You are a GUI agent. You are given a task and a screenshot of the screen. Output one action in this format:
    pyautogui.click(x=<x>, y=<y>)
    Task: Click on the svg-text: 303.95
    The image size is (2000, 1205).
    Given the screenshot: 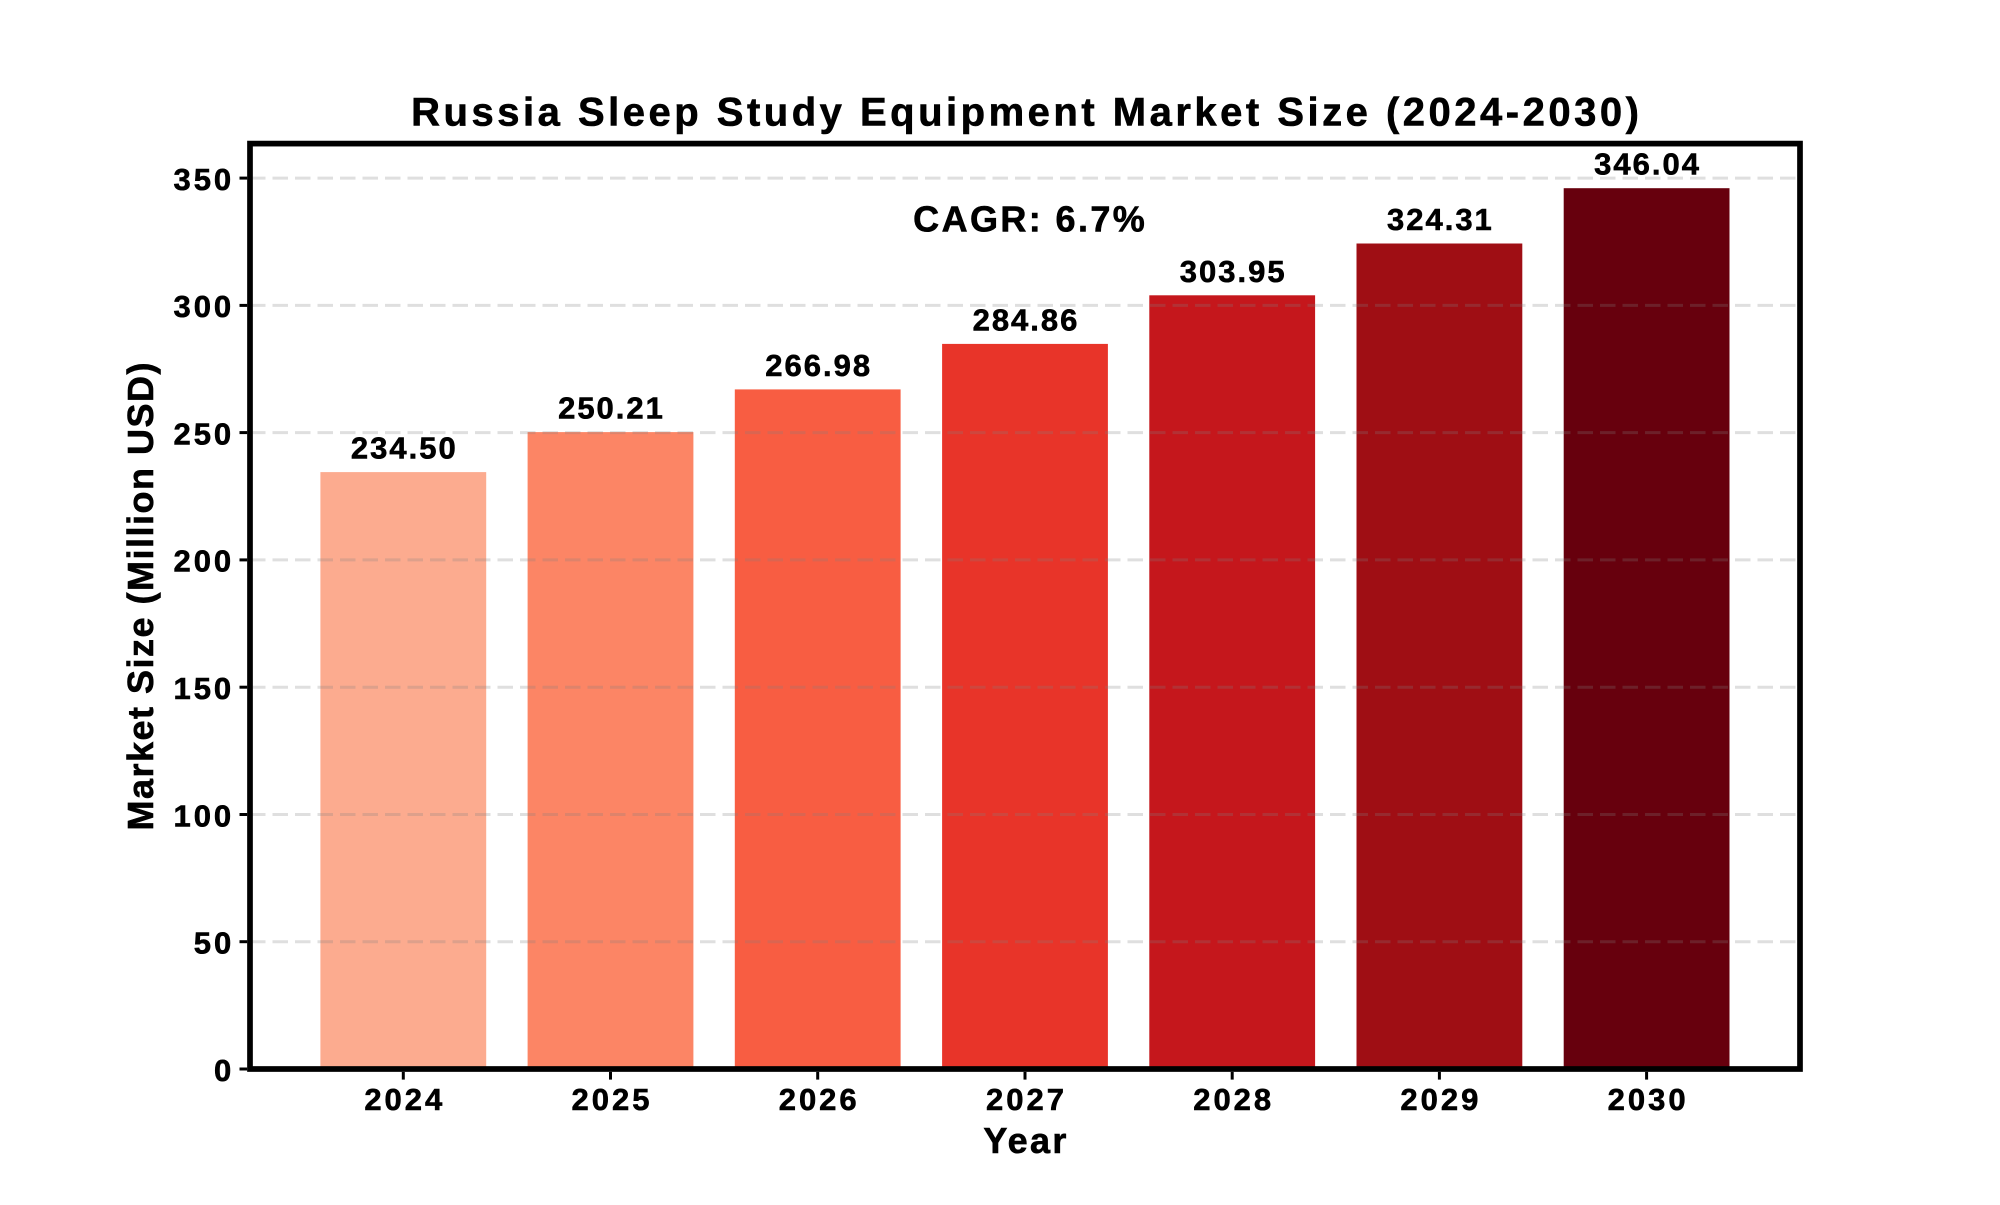 What is the action you would take?
    pyautogui.click(x=1233, y=271)
    